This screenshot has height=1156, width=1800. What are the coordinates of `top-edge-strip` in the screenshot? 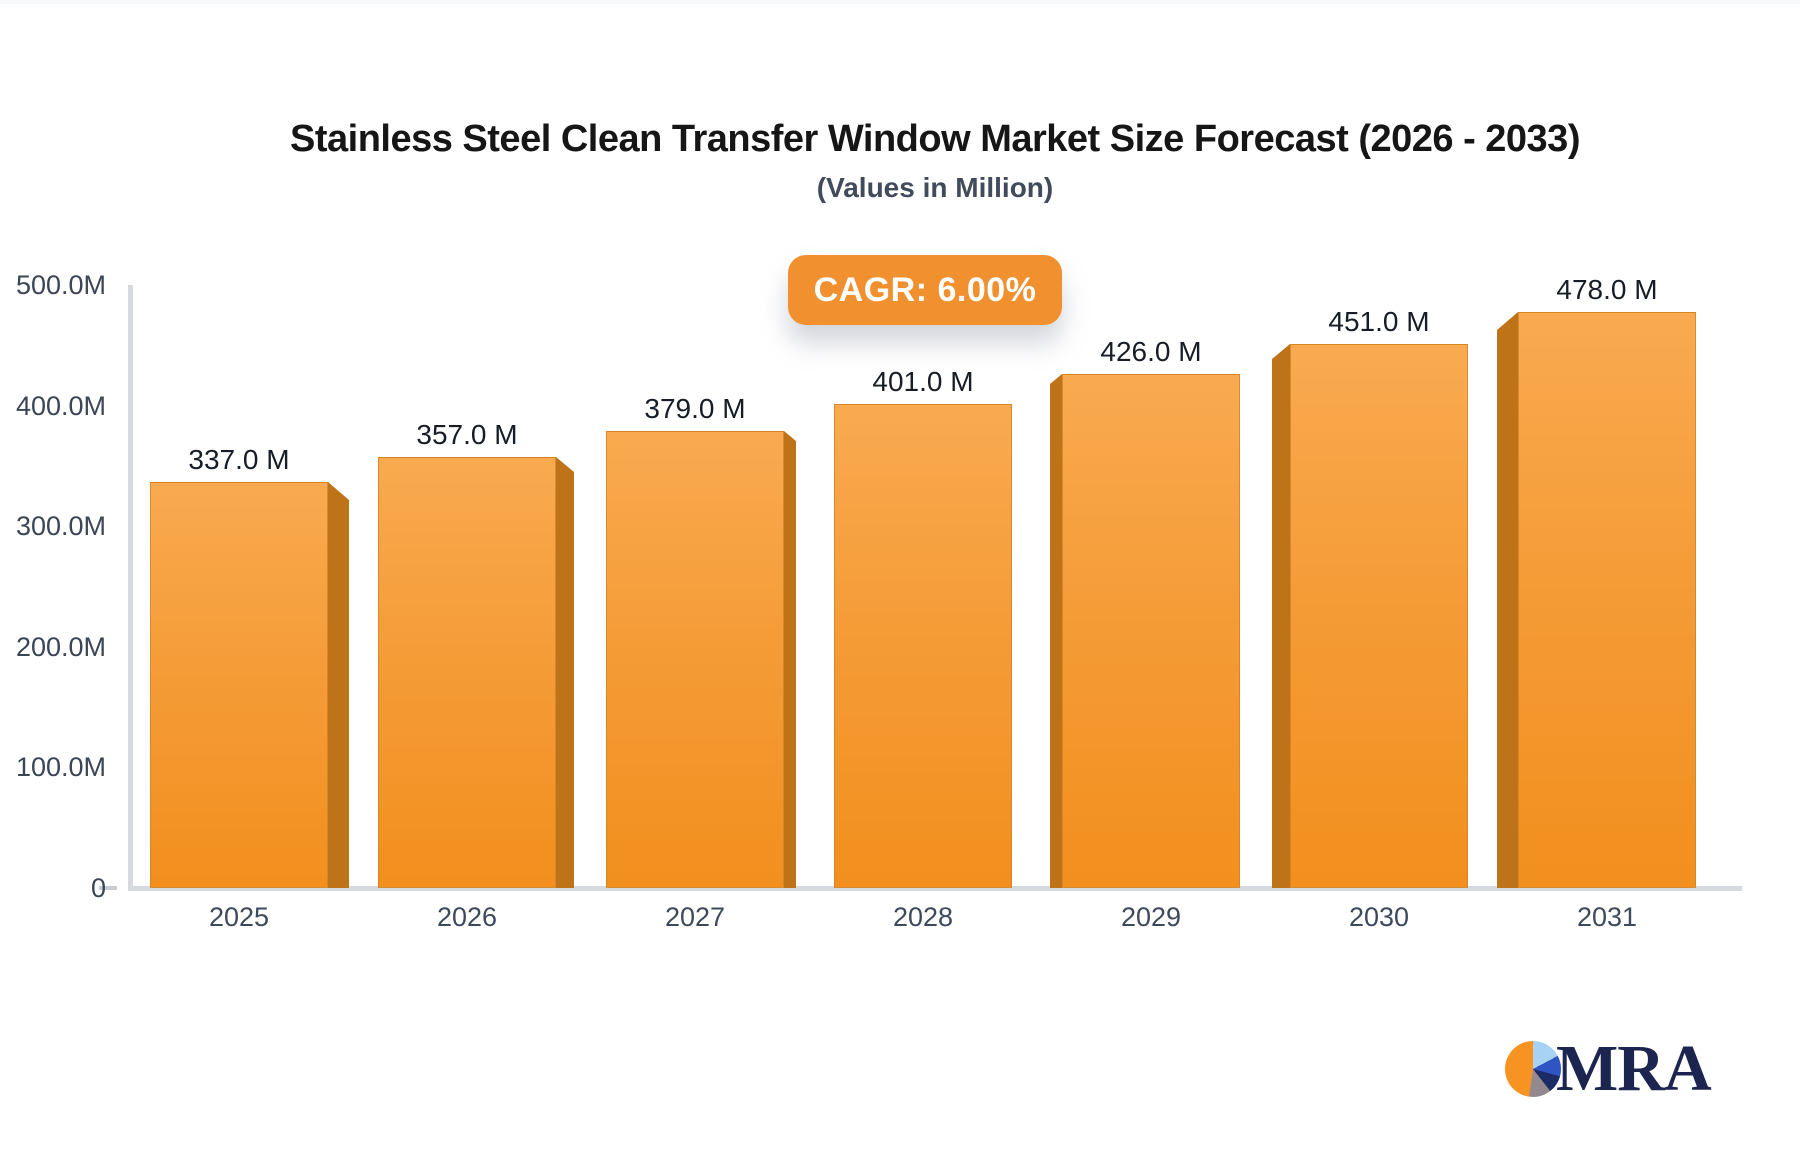 It's located at (900, 2).